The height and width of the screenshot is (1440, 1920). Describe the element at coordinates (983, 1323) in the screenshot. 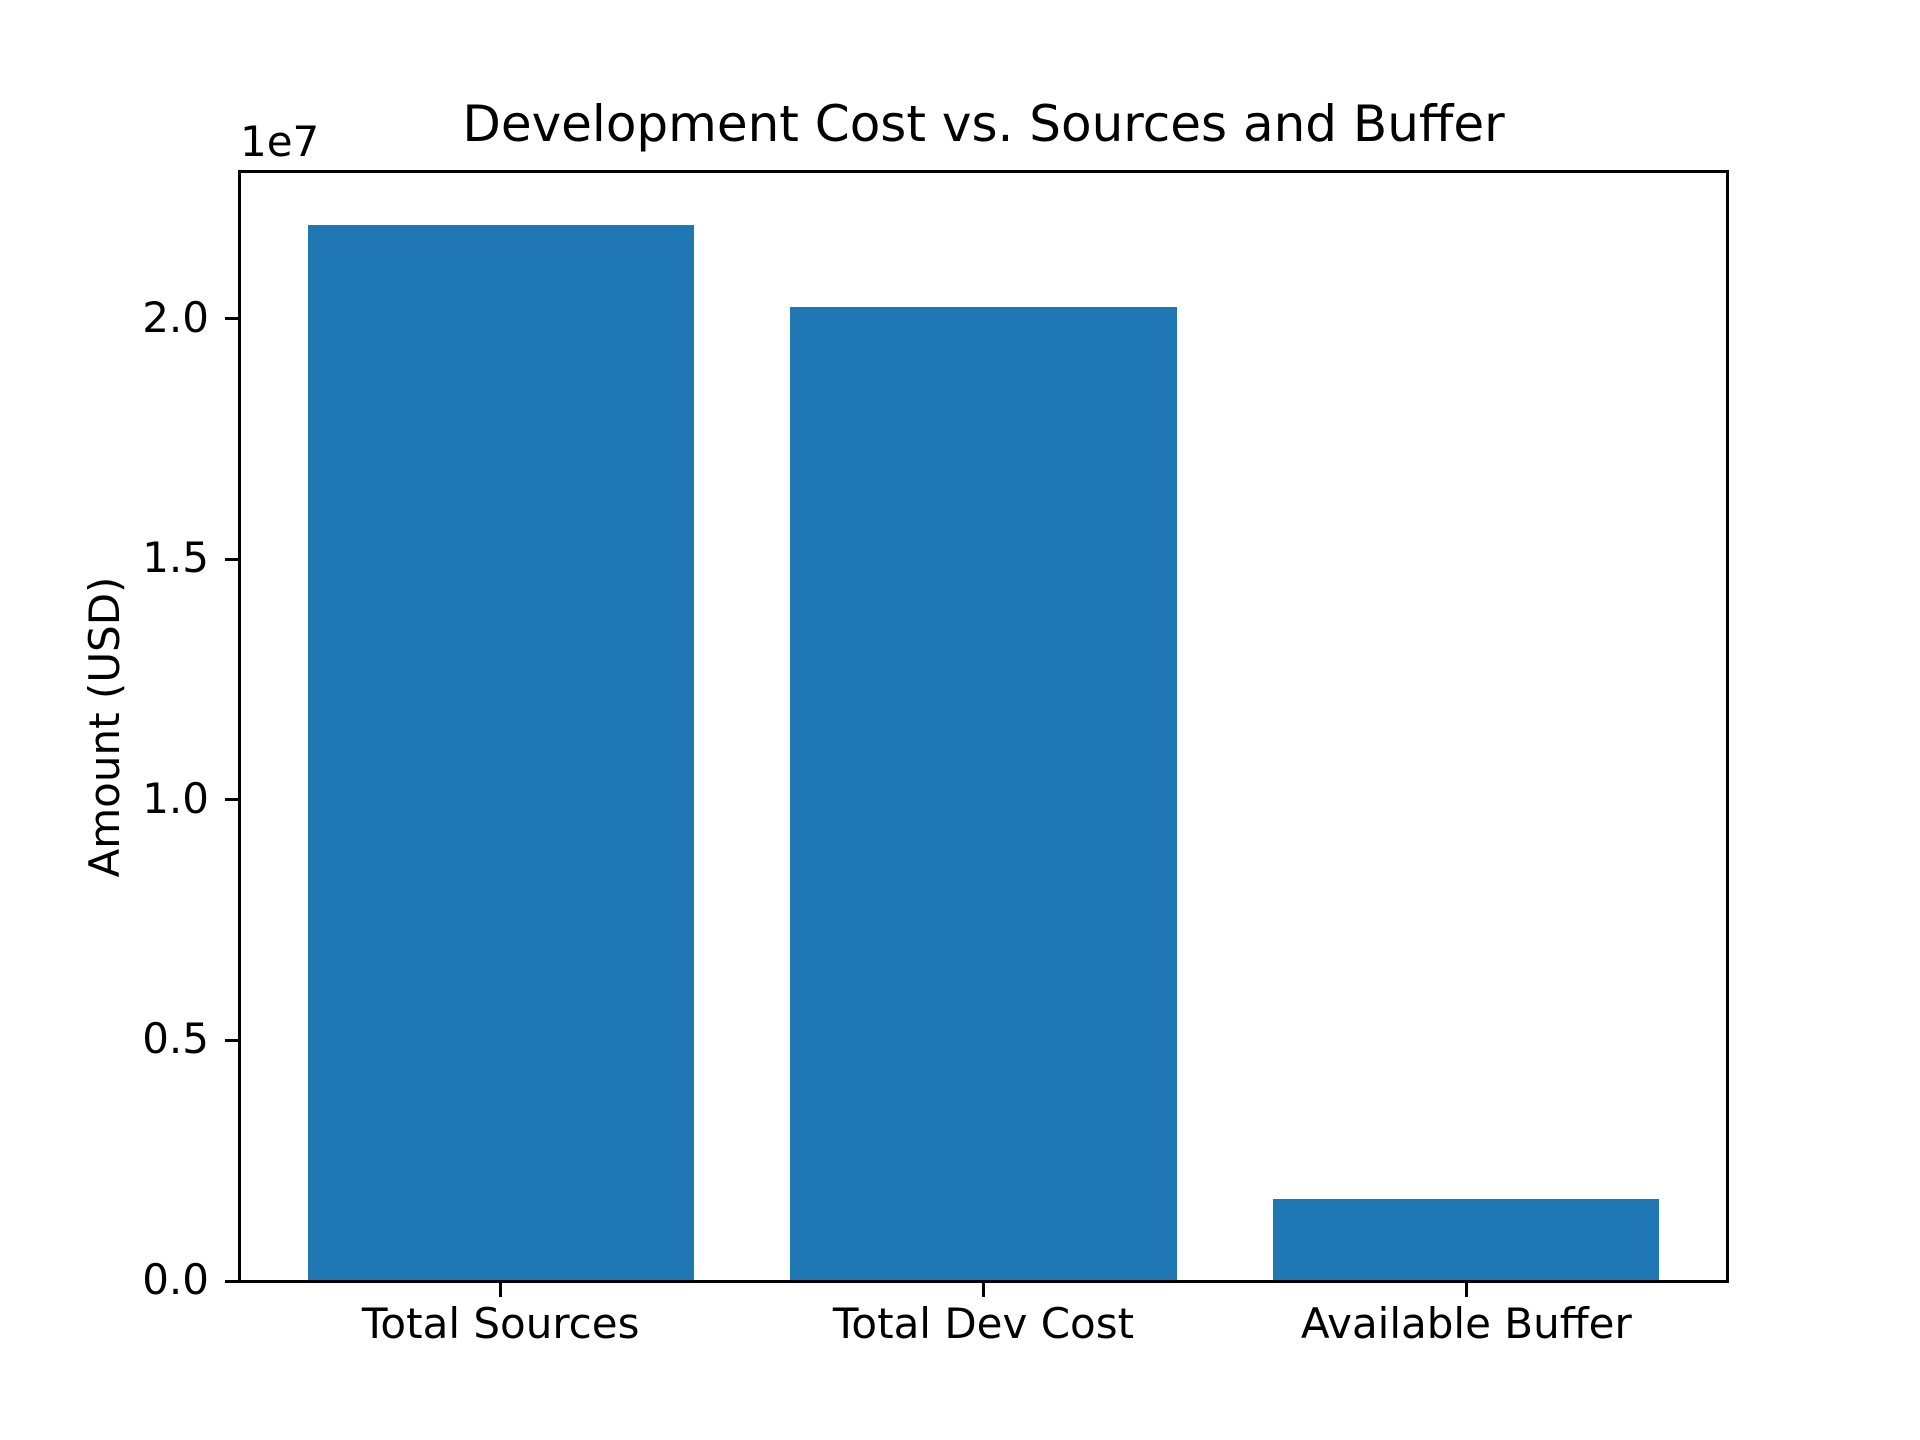

I see `x-tick-label-total-dev-cost: Total Dev Cost` at that location.